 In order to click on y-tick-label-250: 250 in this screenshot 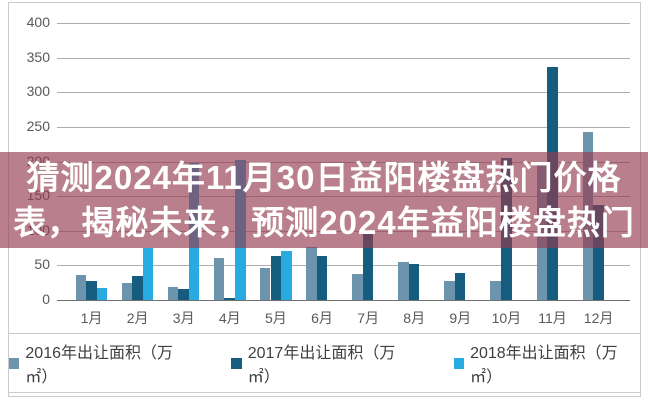, I will do `click(38, 125)`.